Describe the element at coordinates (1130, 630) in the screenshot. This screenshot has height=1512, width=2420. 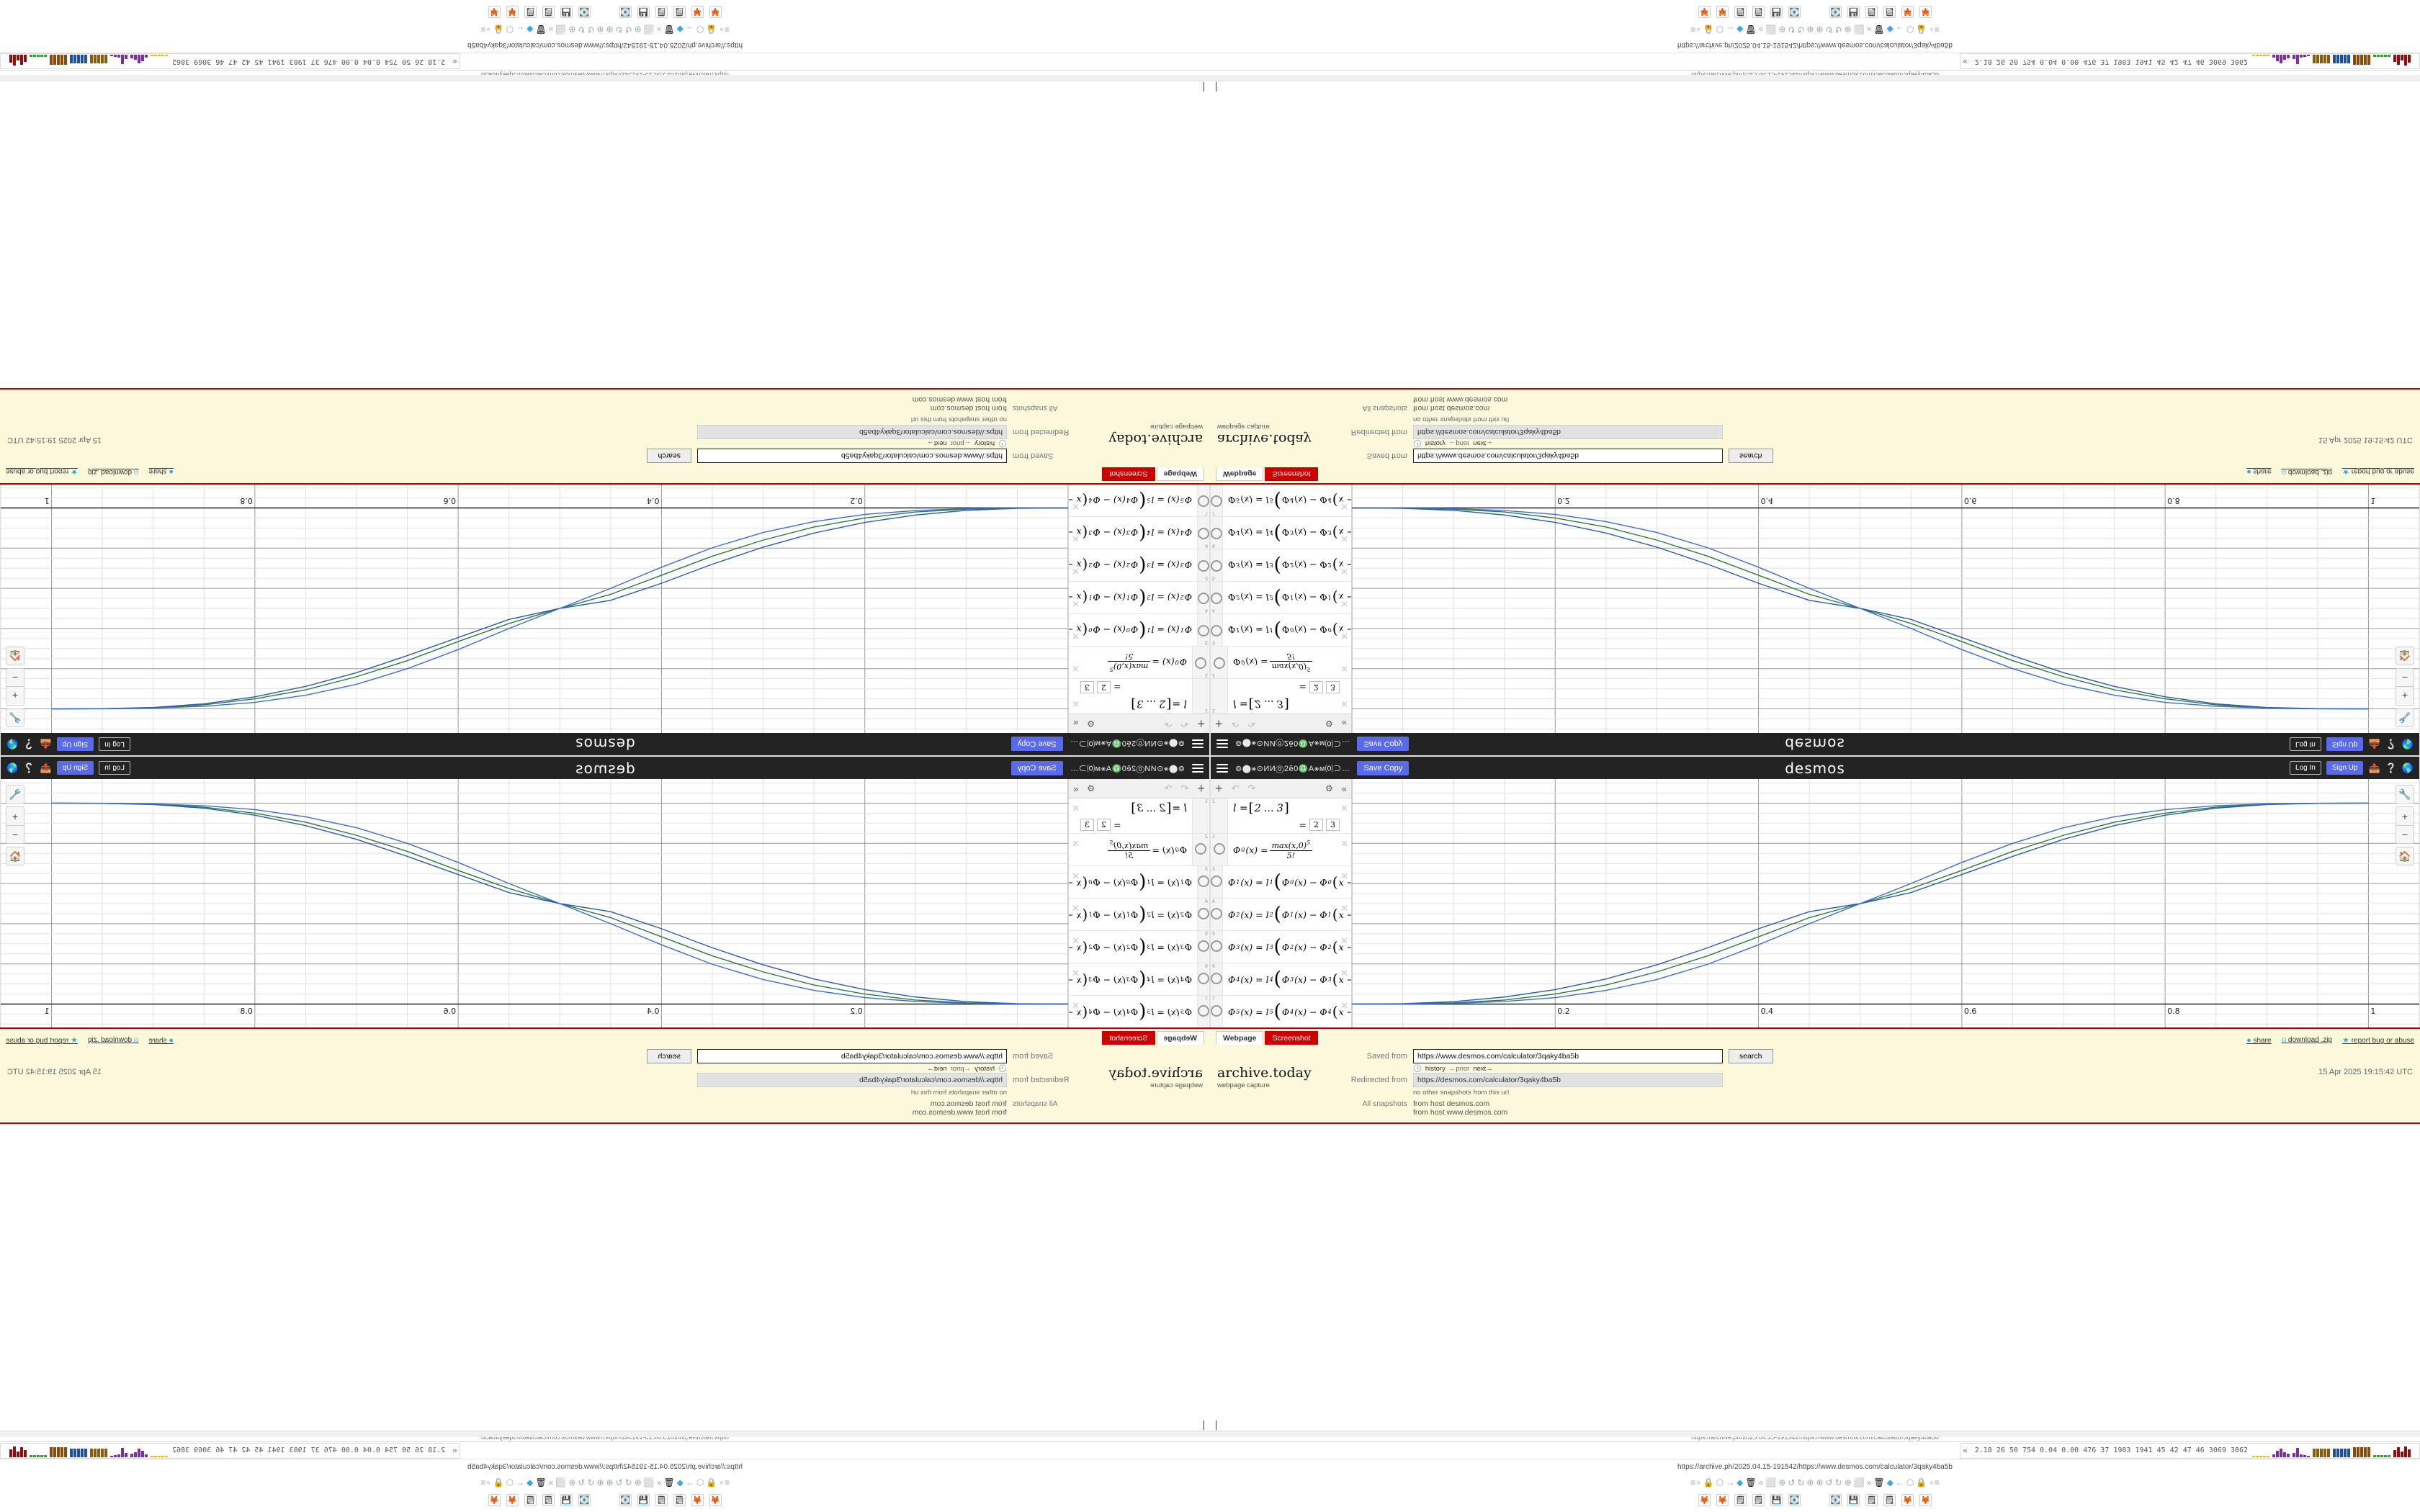
I see `expression-math: Φ1(x) = l1(Φ0(x) − Φ0(x − l1))` at that location.